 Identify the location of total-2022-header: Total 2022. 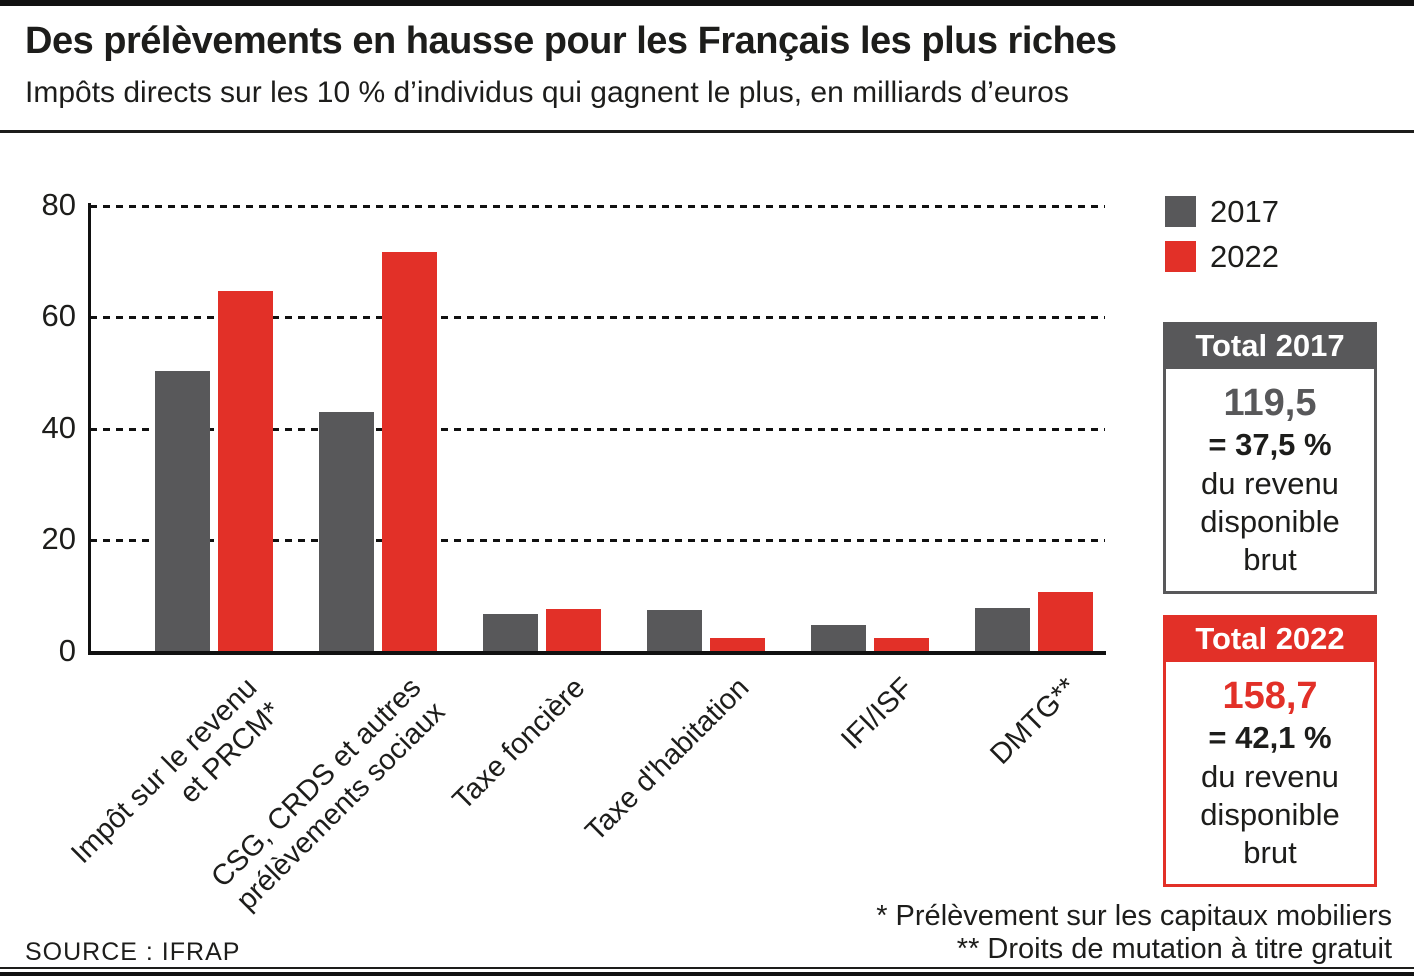
(1270, 638).